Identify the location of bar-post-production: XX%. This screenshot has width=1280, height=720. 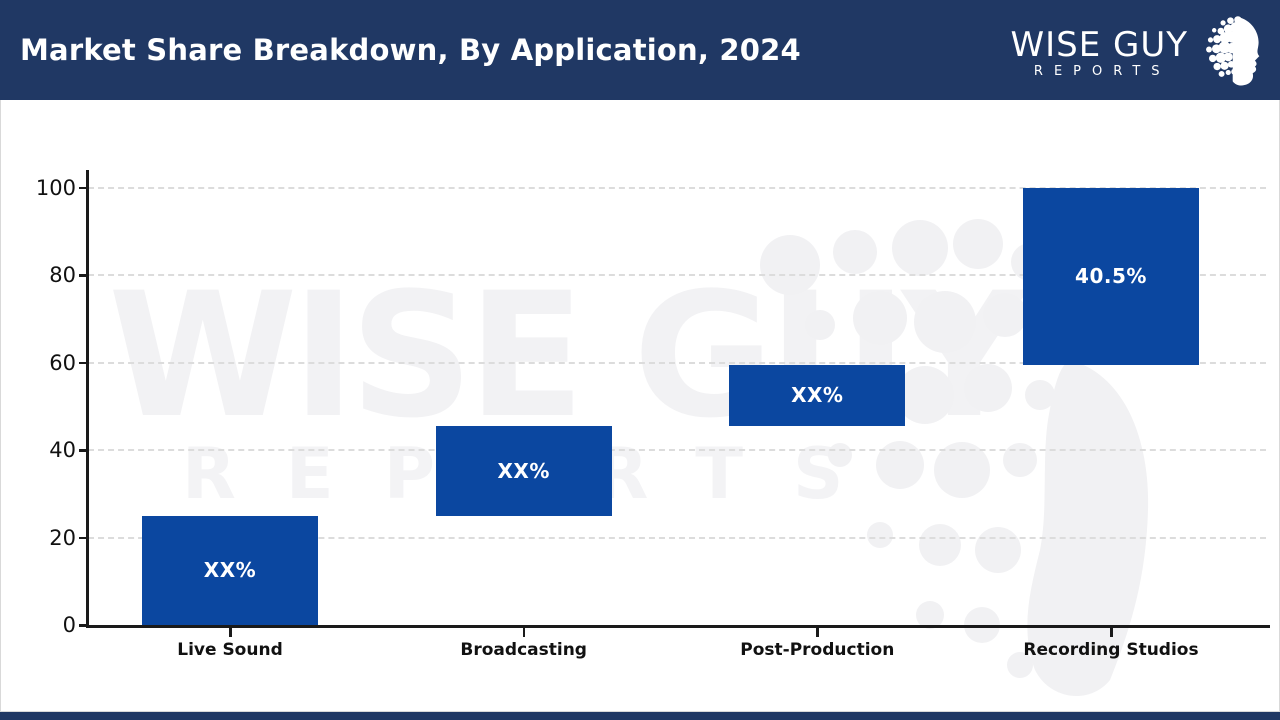
(817, 395).